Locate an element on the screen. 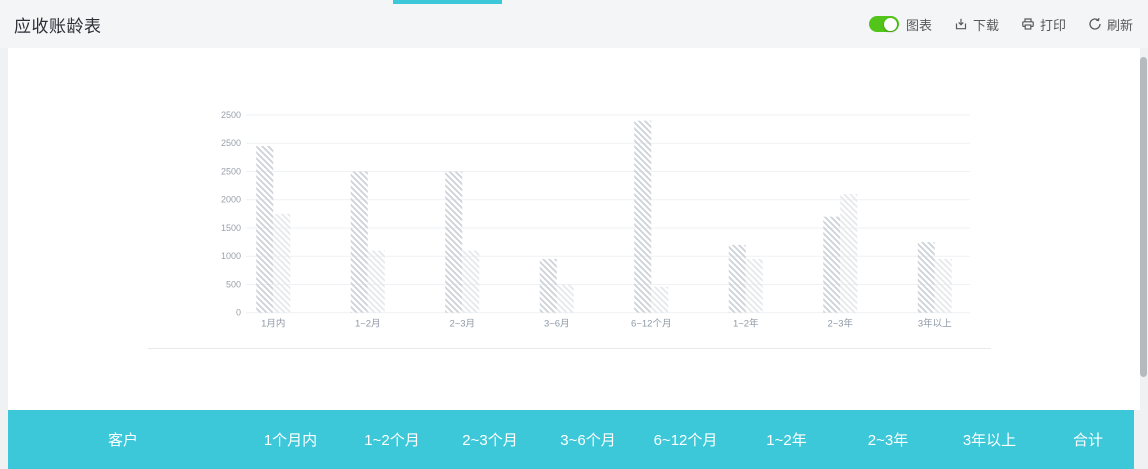 This screenshot has height=469, width=1148. bar-series-1-6~12个月 is located at coordinates (643, 216).